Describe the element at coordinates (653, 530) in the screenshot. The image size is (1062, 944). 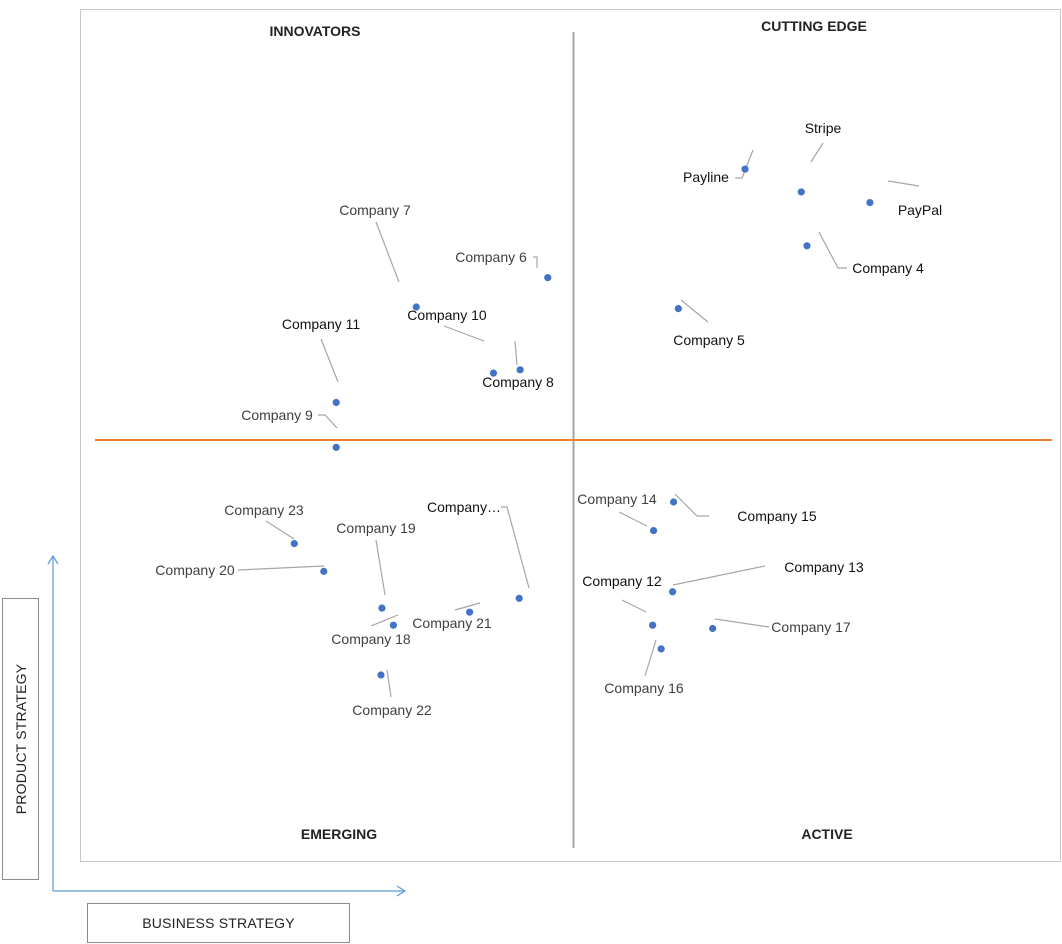
I see `point-14-marker` at that location.